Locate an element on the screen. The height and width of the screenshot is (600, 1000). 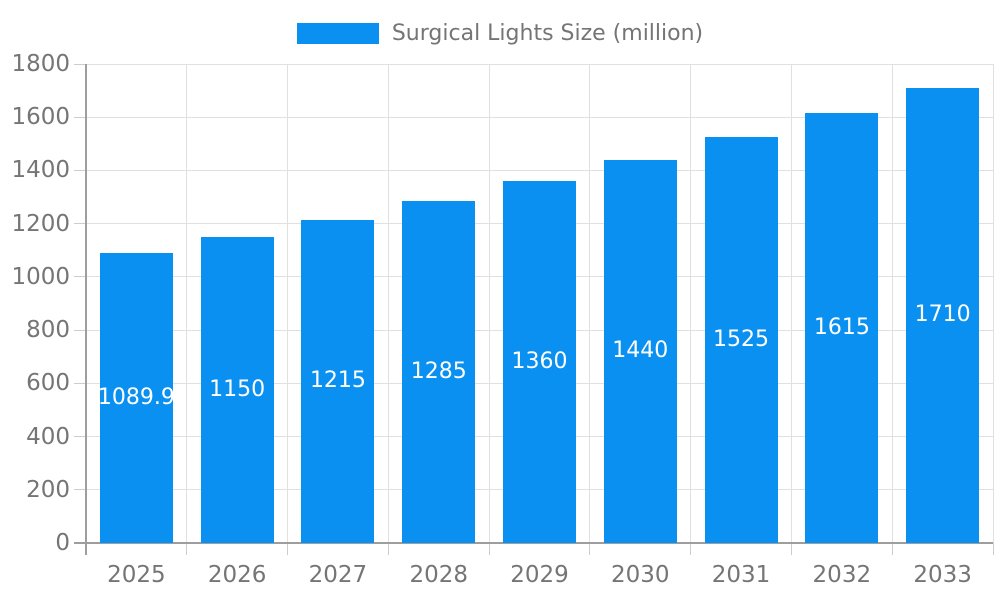
x-axis-label: 2032 is located at coordinates (842, 575).